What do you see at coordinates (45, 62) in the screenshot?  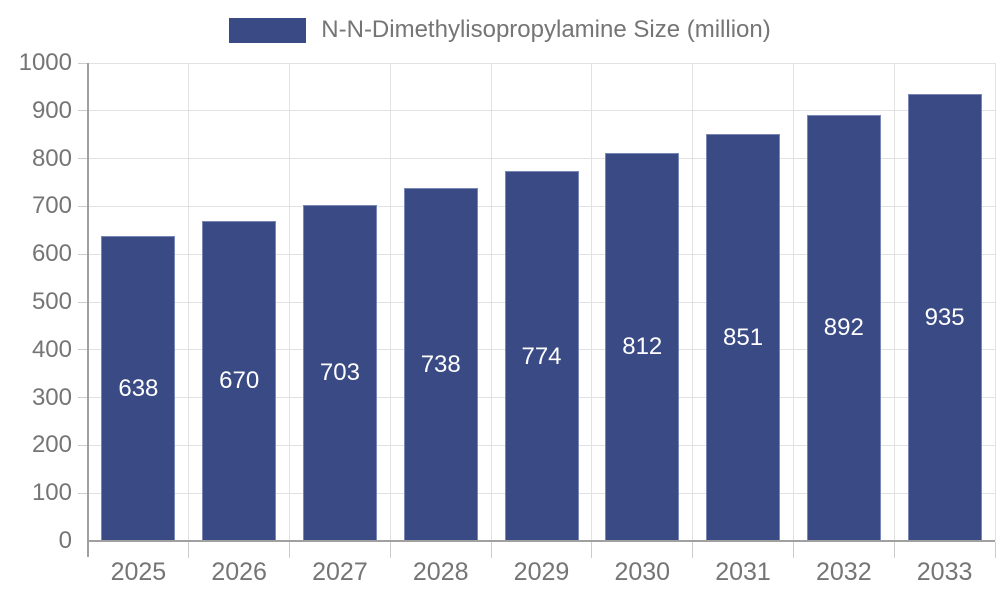 I see `y-tick-label: 1000` at bounding box center [45, 62].